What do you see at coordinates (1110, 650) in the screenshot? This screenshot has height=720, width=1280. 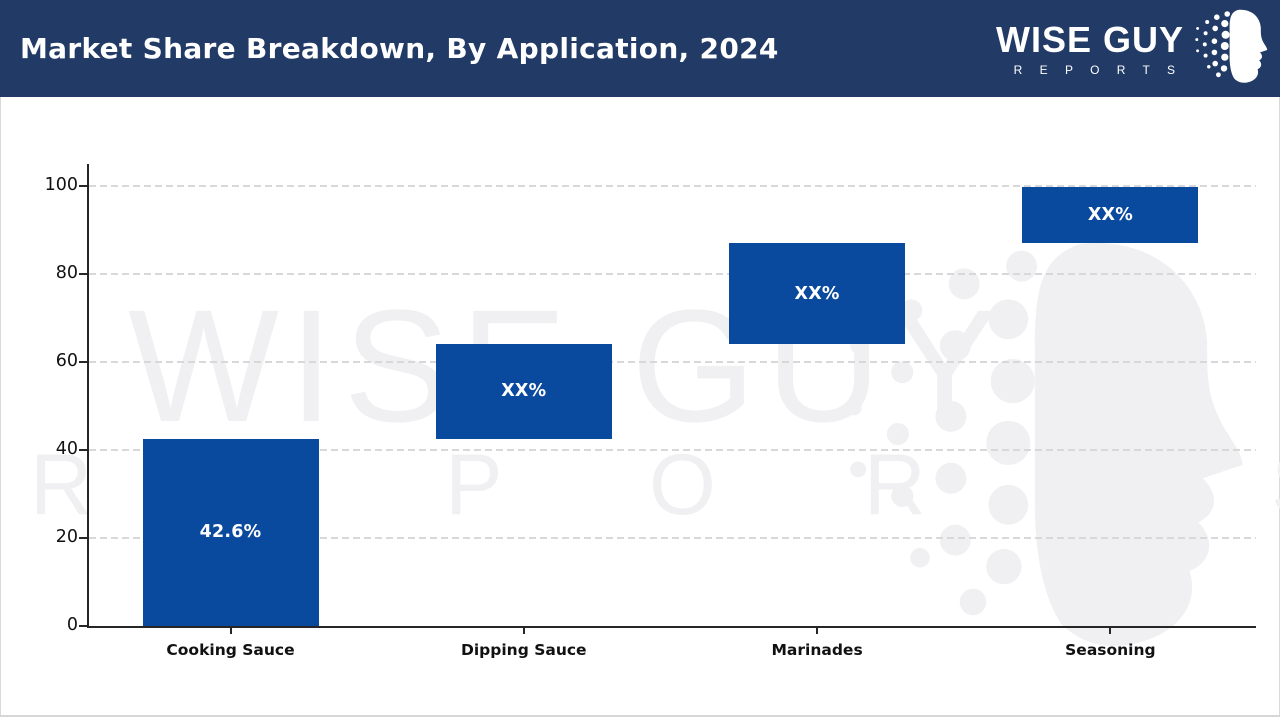 I see `x-category-label-3: Seasoning` at bounding box center [1110, 650].